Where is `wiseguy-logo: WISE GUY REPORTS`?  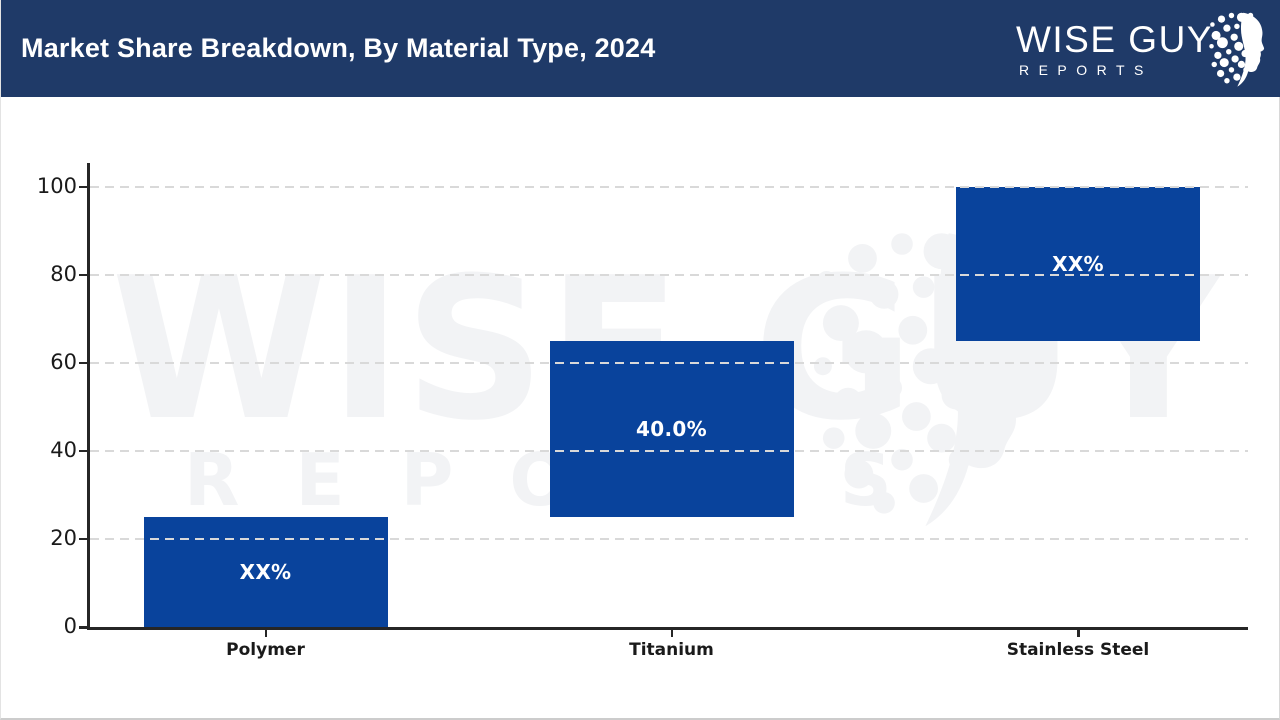
wiseguy-logo: WISE GUY REPORTS is located at coordinates (1140, 49).